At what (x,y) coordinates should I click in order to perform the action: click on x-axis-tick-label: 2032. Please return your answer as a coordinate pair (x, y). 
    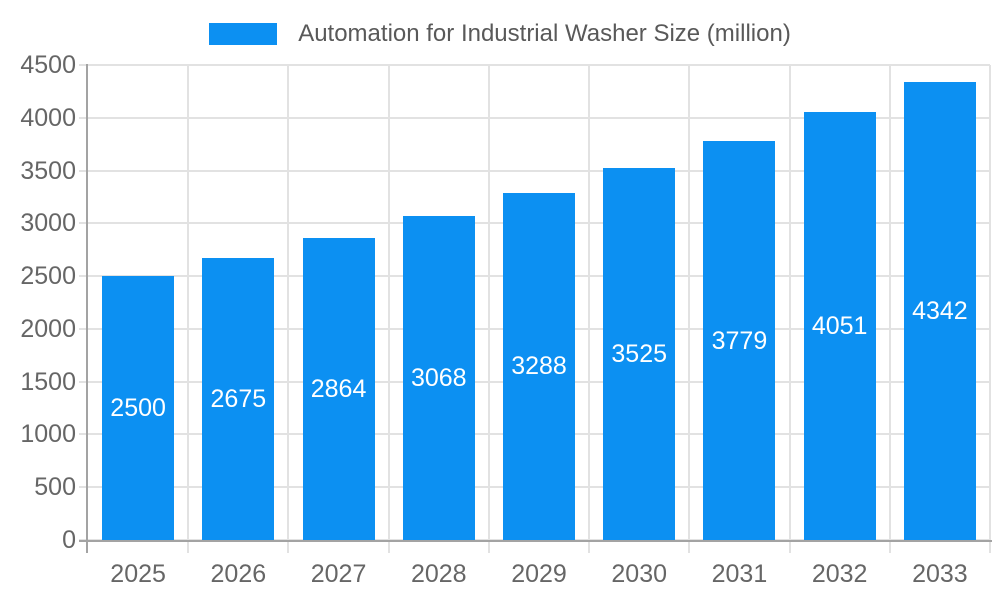
    Looking at the image, I should click on (839, 574).